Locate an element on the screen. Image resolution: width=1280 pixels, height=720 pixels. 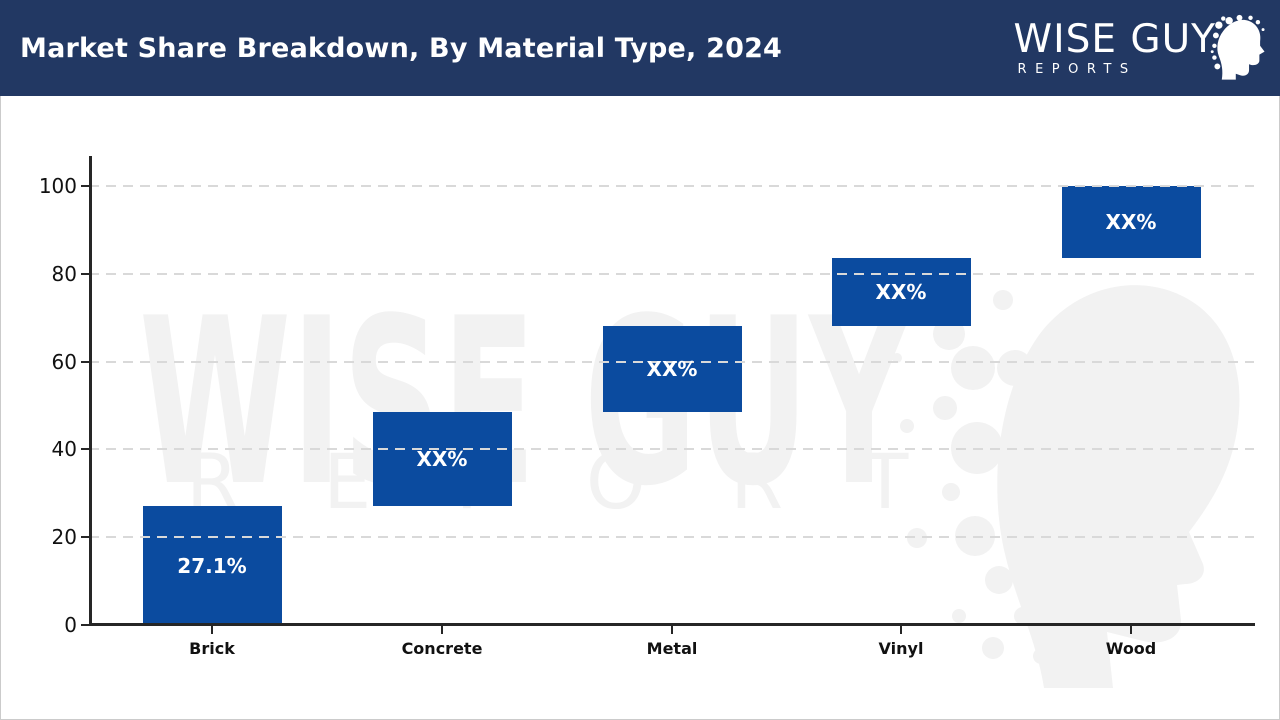
bar-metal is located at coordinates (672, 368).